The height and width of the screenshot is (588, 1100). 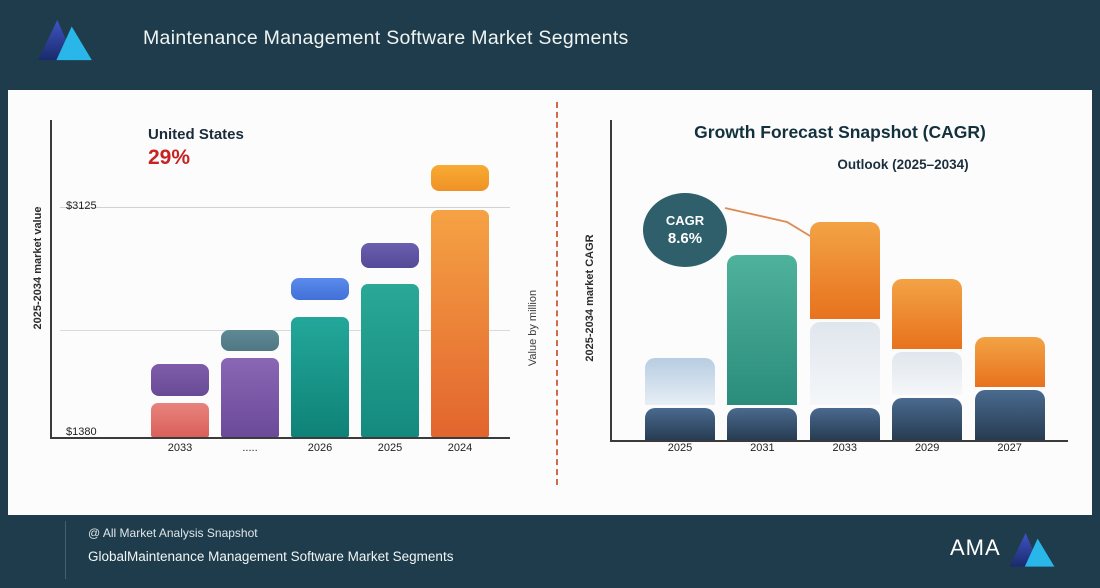 I want to click on segment-2033-orange, so click(x=844, y=270).